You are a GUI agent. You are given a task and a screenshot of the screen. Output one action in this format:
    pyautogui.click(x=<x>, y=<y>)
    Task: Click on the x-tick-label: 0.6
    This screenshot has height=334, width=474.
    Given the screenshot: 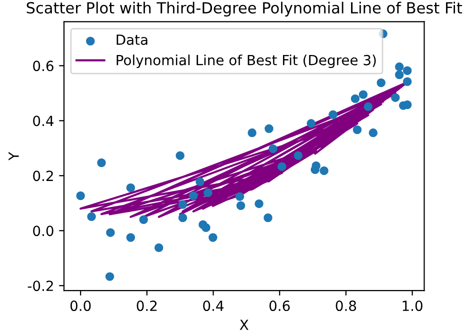 What is the action you would take?
    pyautogui.click(x=279, y=306)
    